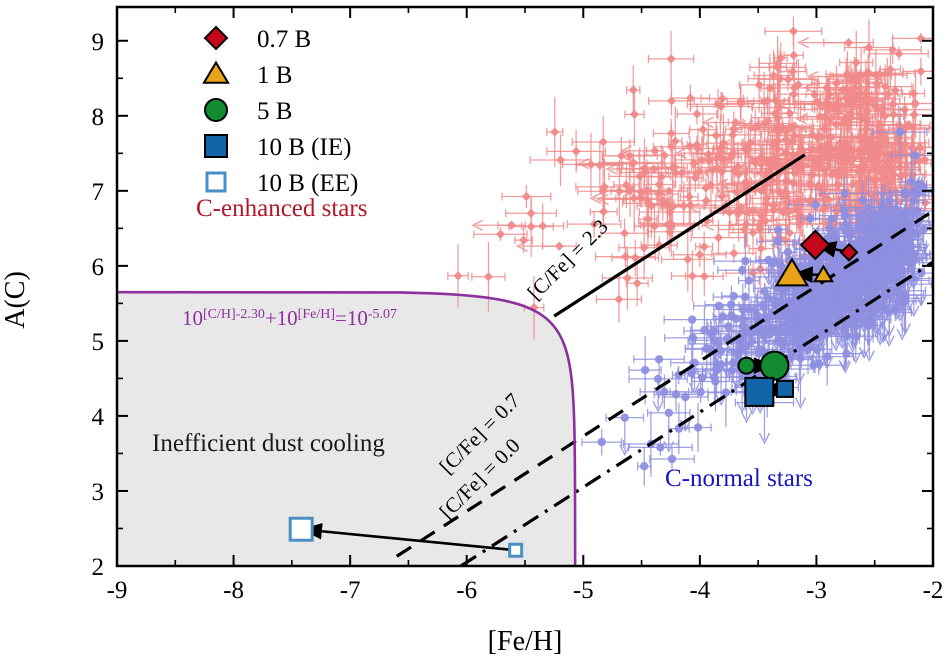 The height and width of the screenshot is (664, 951). What do you see at coordinates (699, 590) in the screenshot?
I see `x-tick-label: -4` at bounding box center [699, 590].